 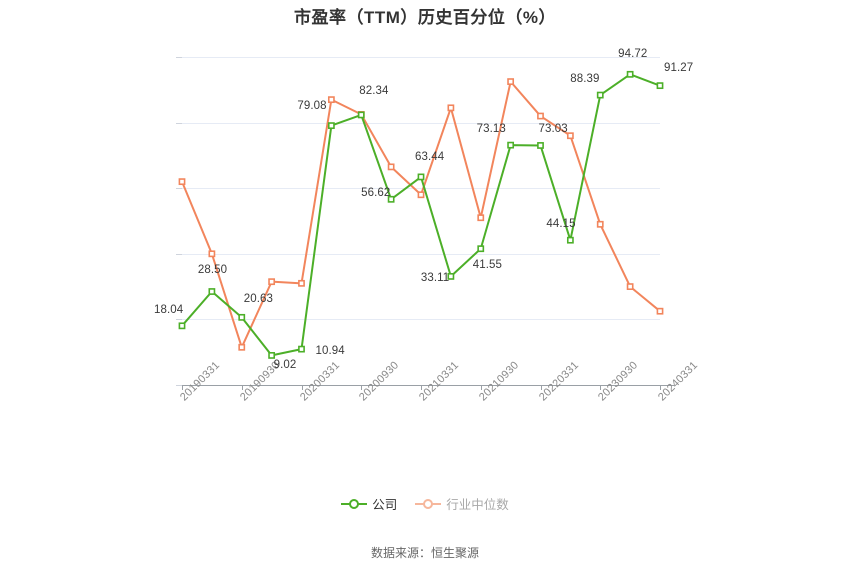 I want to click on data-label: 88.39, so click(x=585, y=79).